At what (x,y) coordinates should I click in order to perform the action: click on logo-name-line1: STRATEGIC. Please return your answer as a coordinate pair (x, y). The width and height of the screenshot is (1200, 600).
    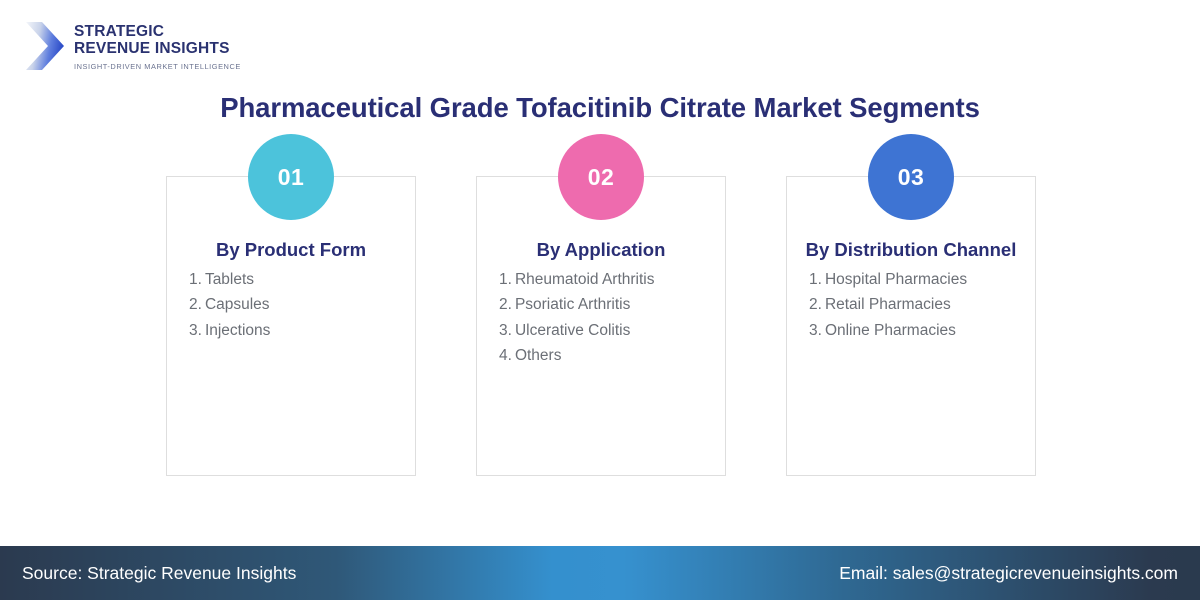
    Looking at the image, I should click on (119, 31).